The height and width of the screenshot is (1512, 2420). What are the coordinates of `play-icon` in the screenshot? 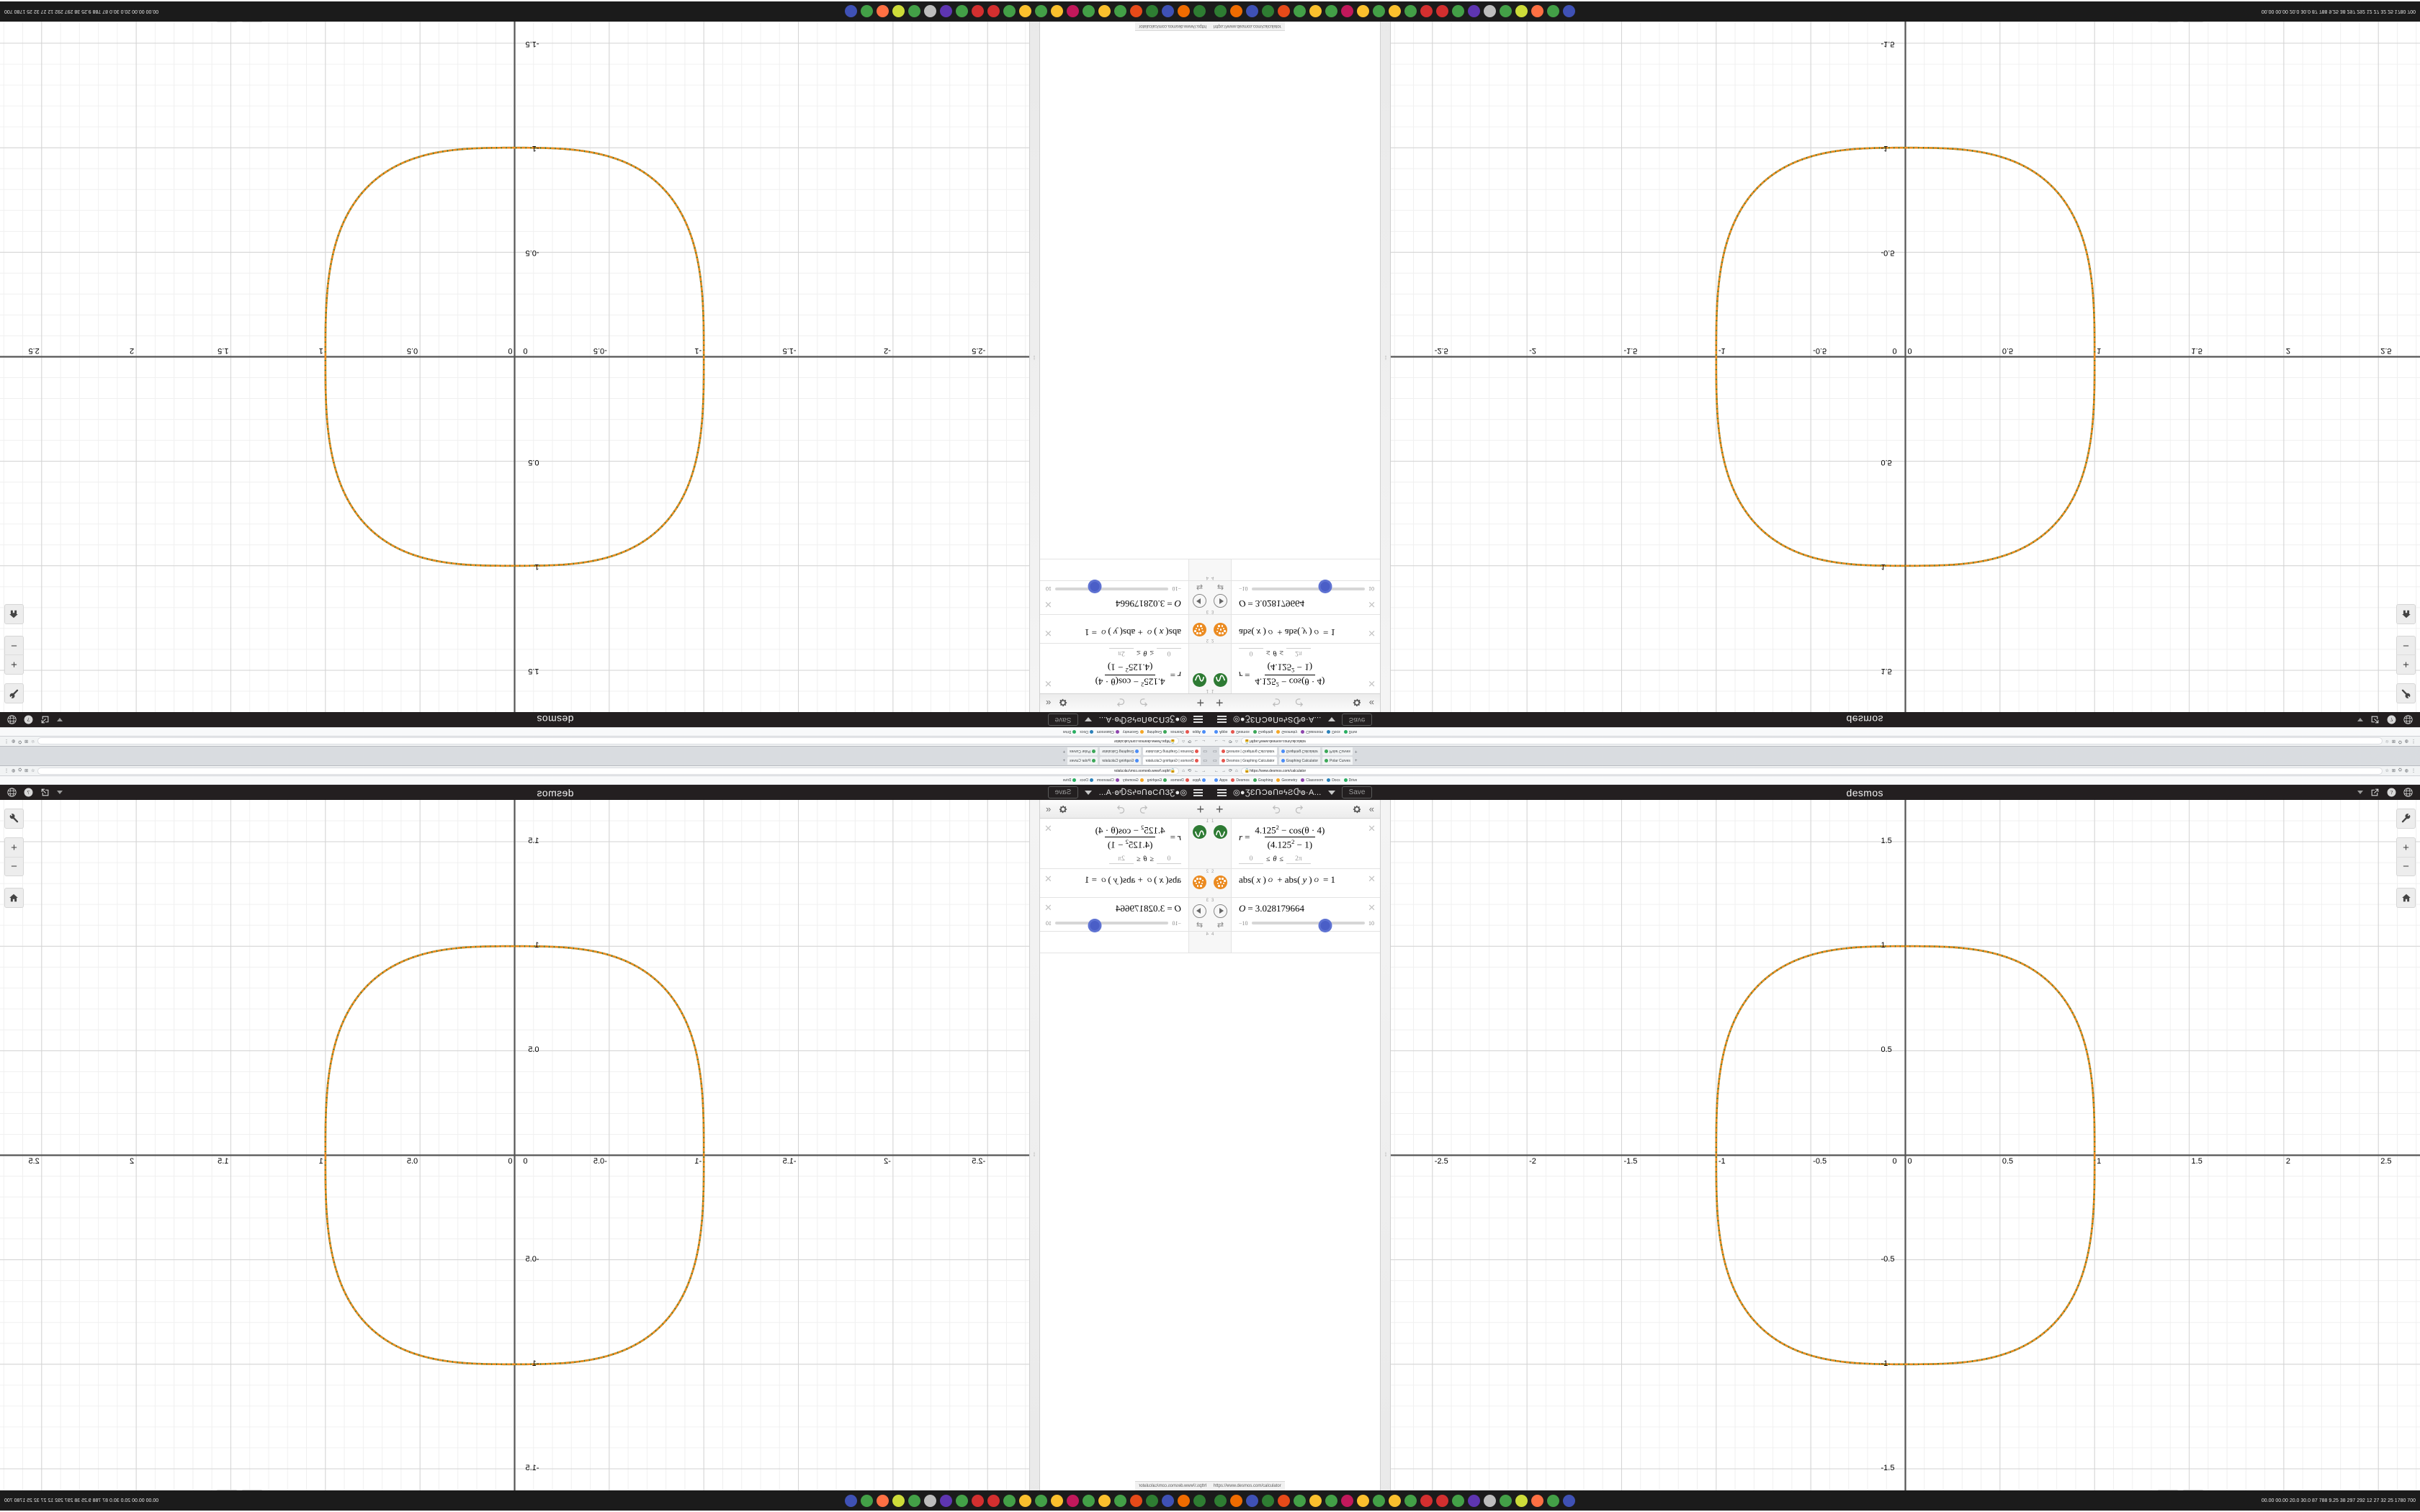 It's located at (1199, 911).